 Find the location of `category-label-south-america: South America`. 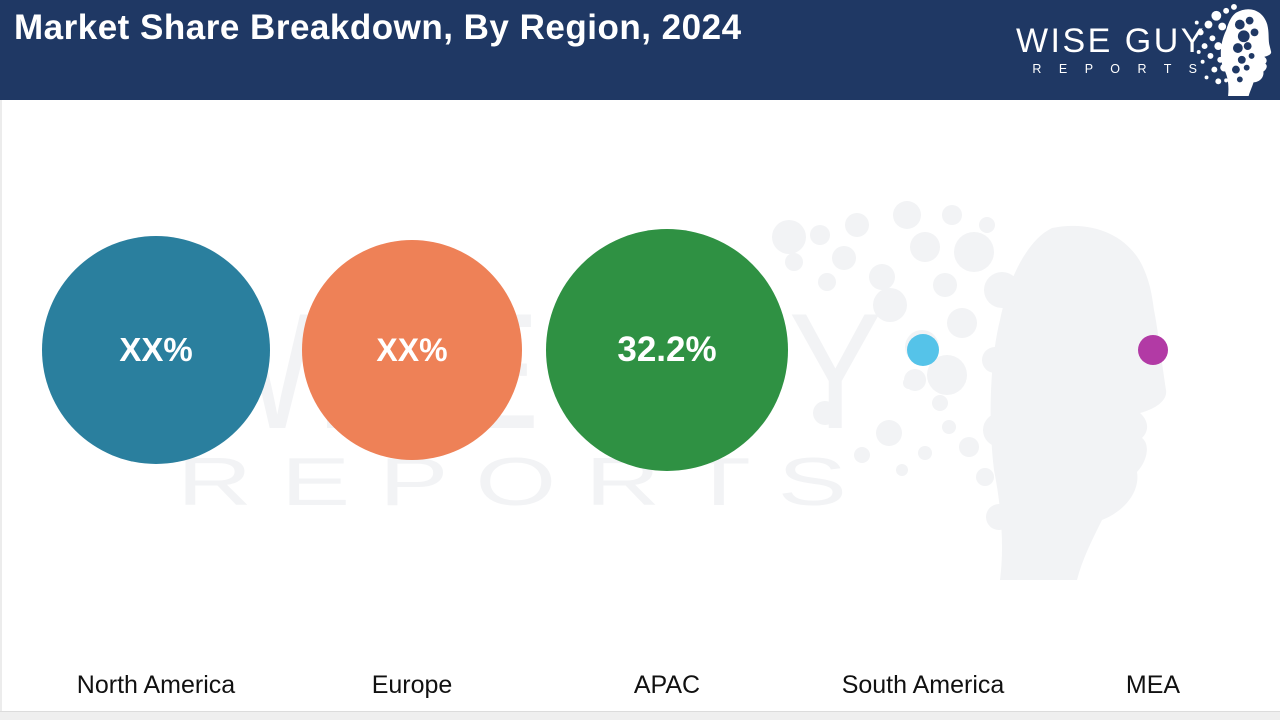

category-label-south-america: South America is located at coordinates (923, 685).